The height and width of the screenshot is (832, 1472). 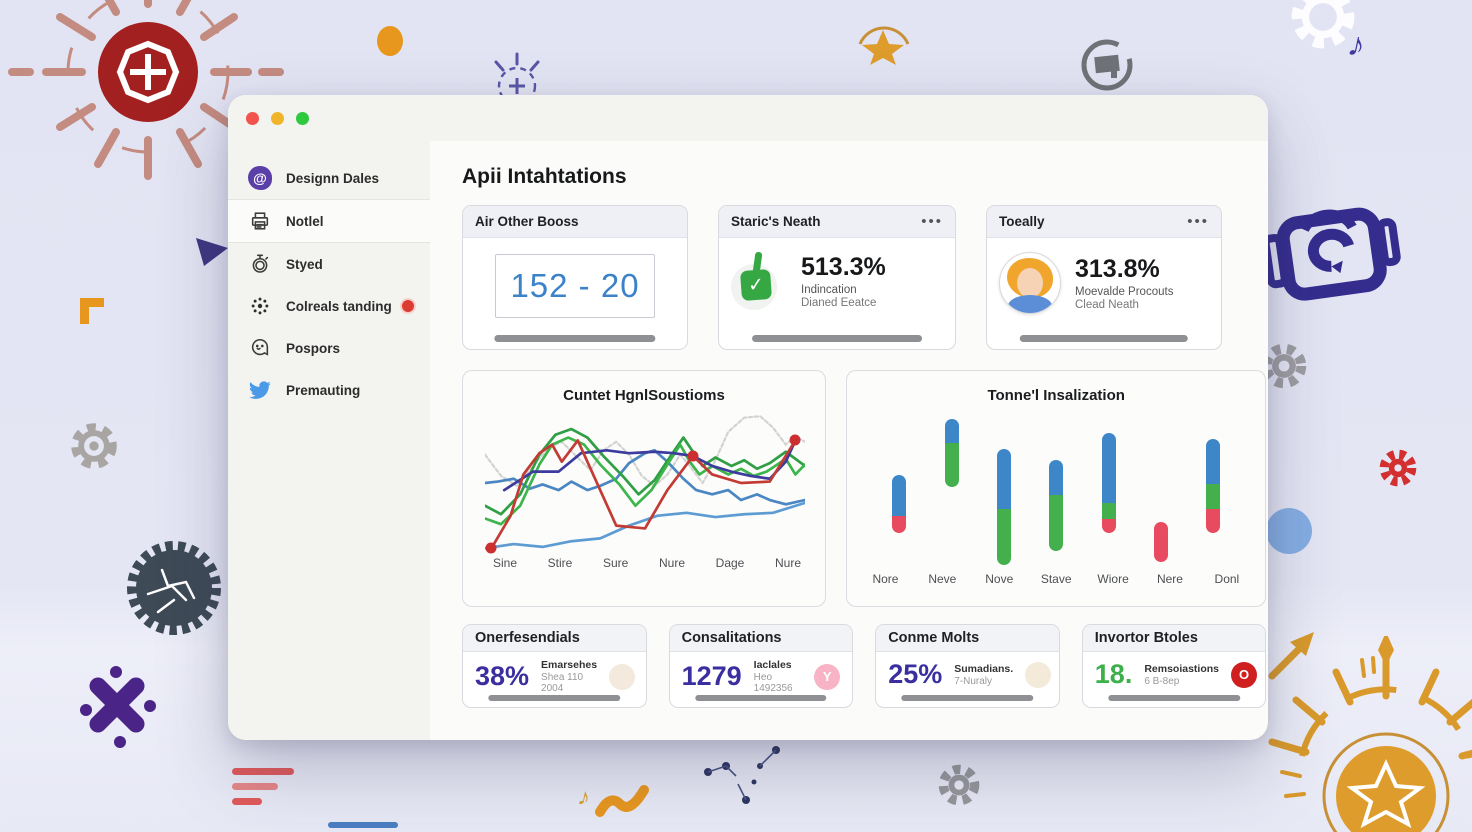 What do you see at coordinates (742, 775) in the screenshot?
I see `constellation-icon` at bounding box center [742, 775].